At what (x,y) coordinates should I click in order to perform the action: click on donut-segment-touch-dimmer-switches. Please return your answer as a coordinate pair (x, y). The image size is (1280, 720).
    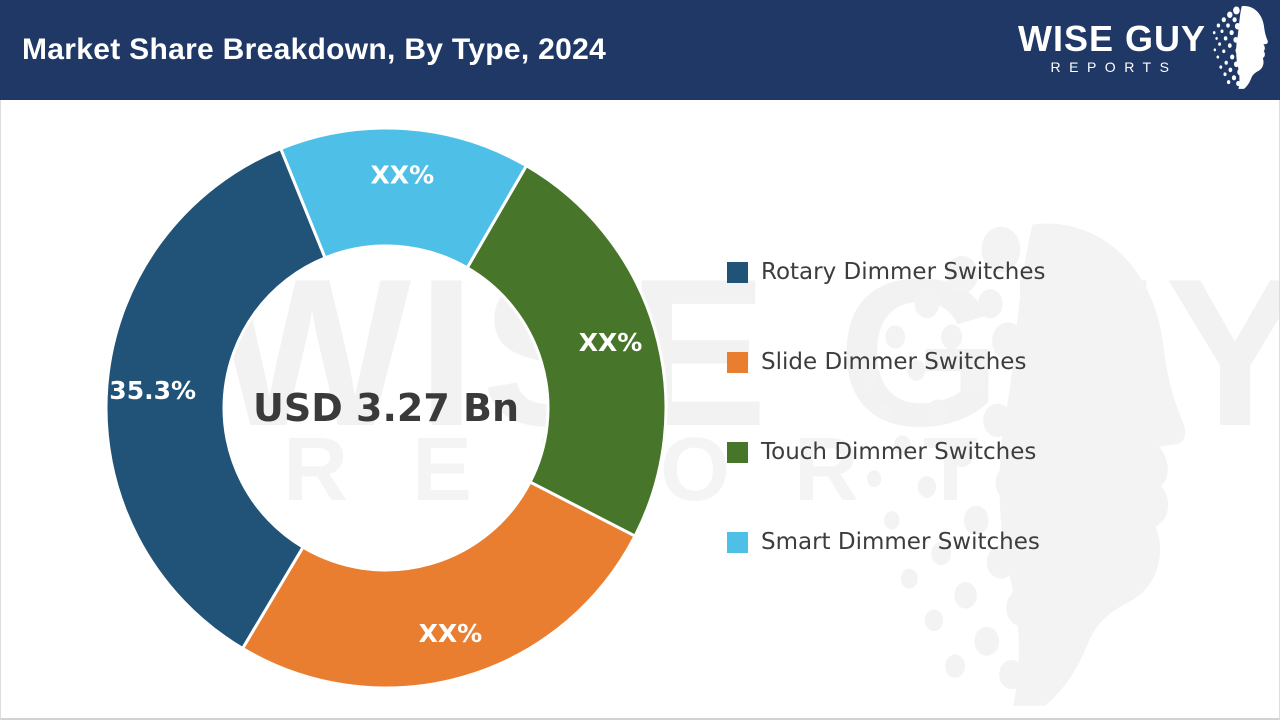
    Looking at the image, I should click on (566, 351).